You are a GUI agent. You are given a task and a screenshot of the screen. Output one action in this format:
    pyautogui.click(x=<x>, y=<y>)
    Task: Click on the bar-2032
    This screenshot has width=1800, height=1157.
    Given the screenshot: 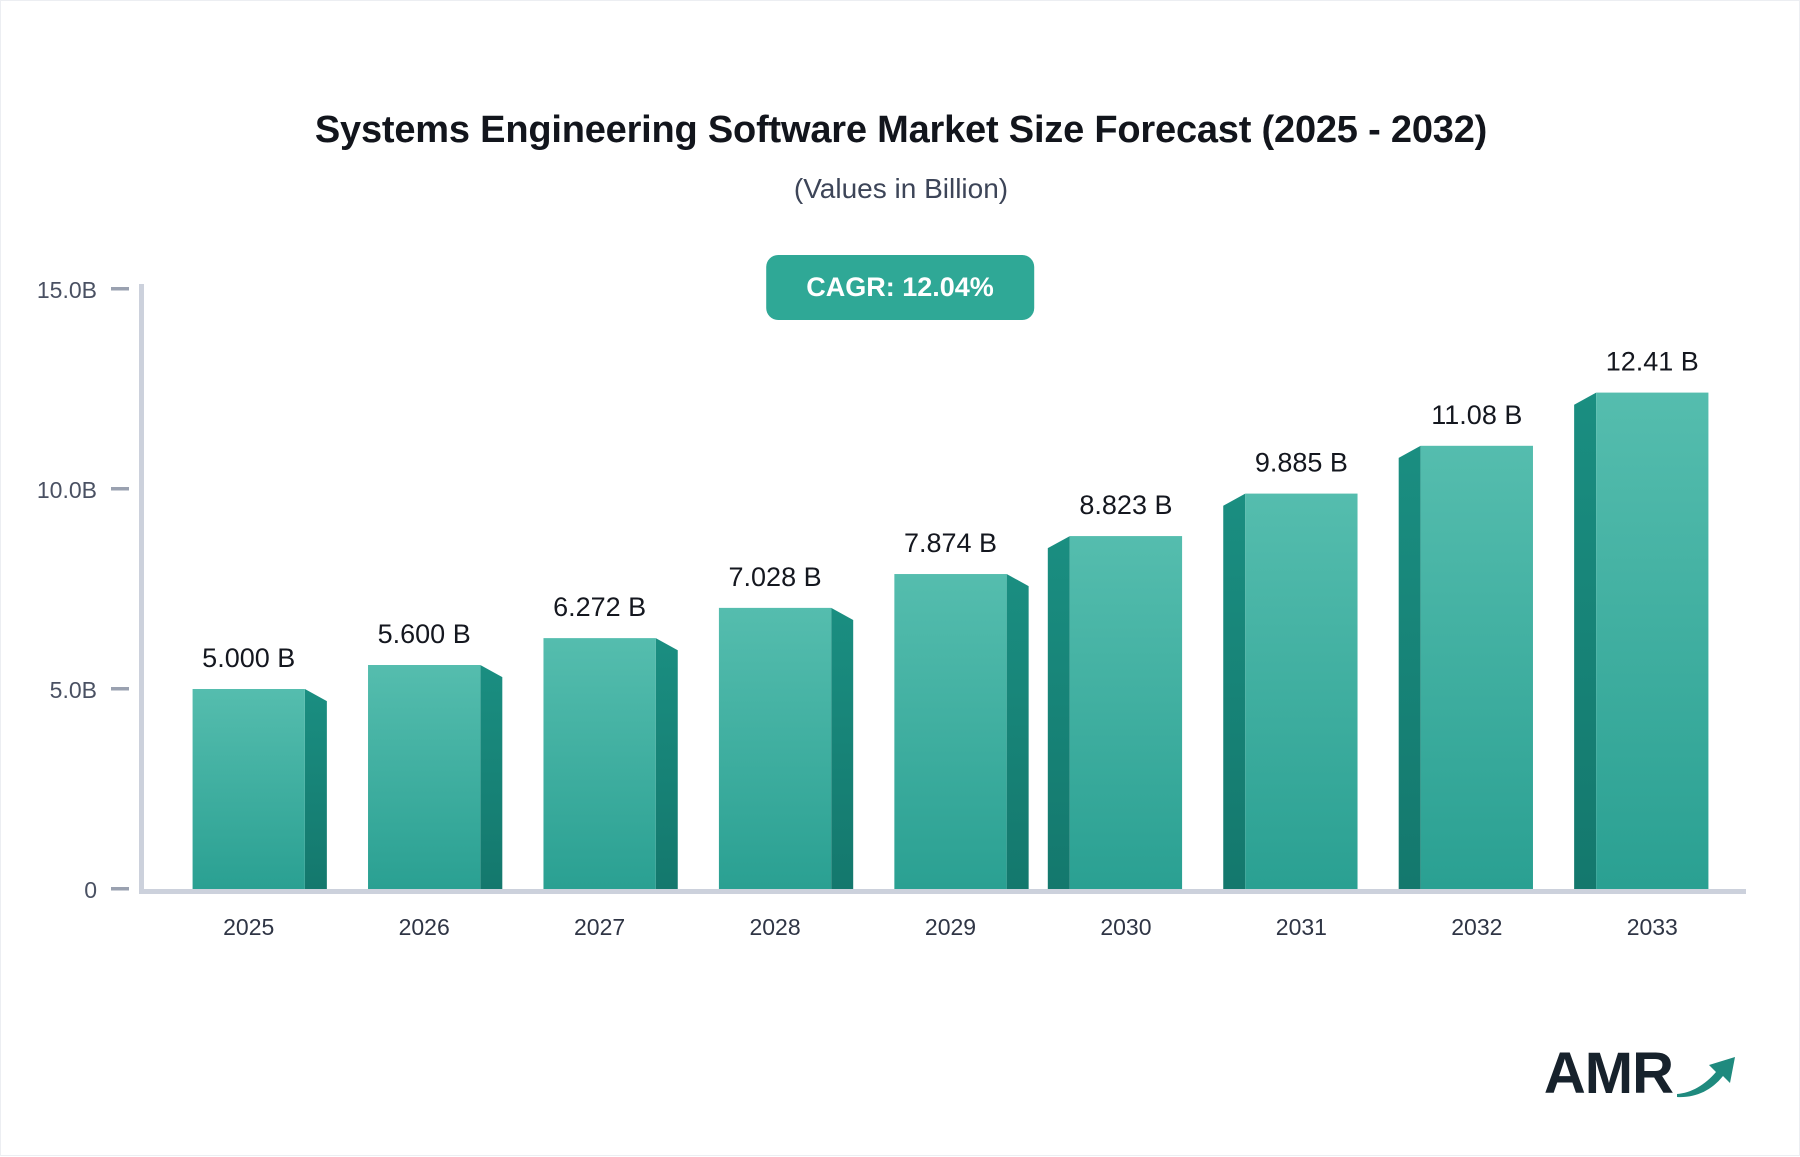 What is the action you would take?
    pyautogui.click(x=1465, y=667)
    